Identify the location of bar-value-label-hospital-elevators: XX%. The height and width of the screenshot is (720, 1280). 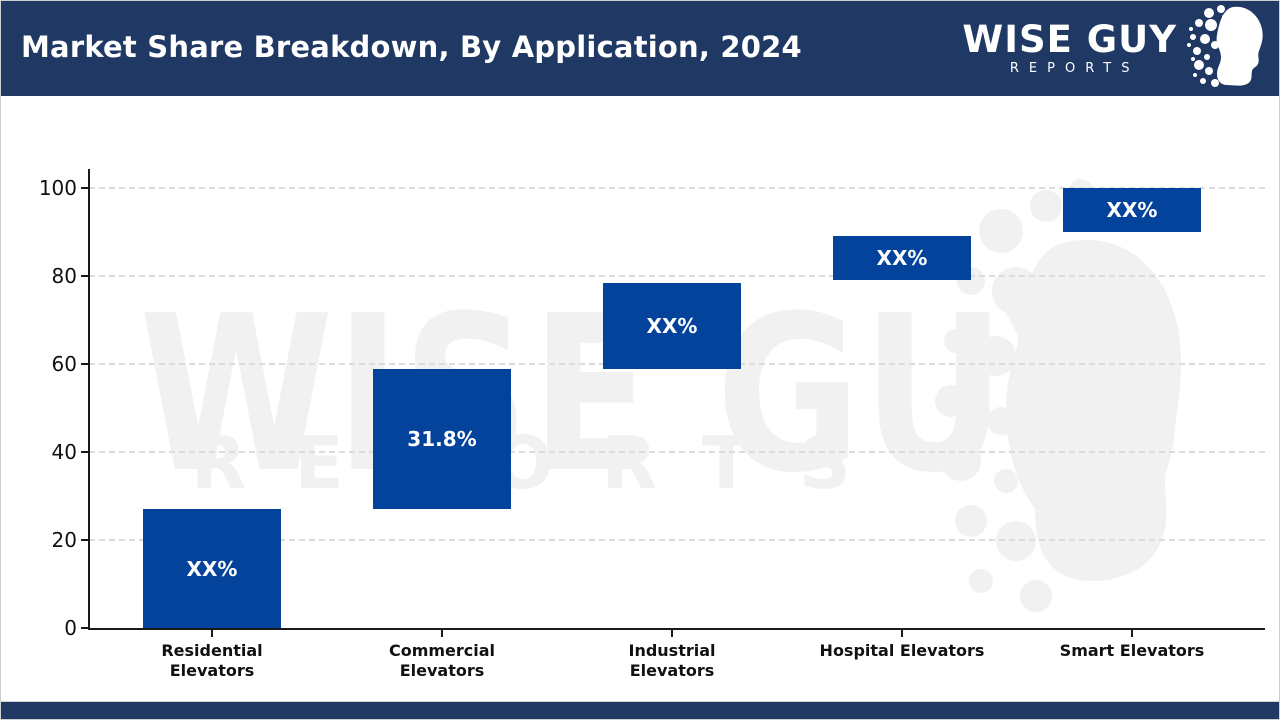
(902, 258).